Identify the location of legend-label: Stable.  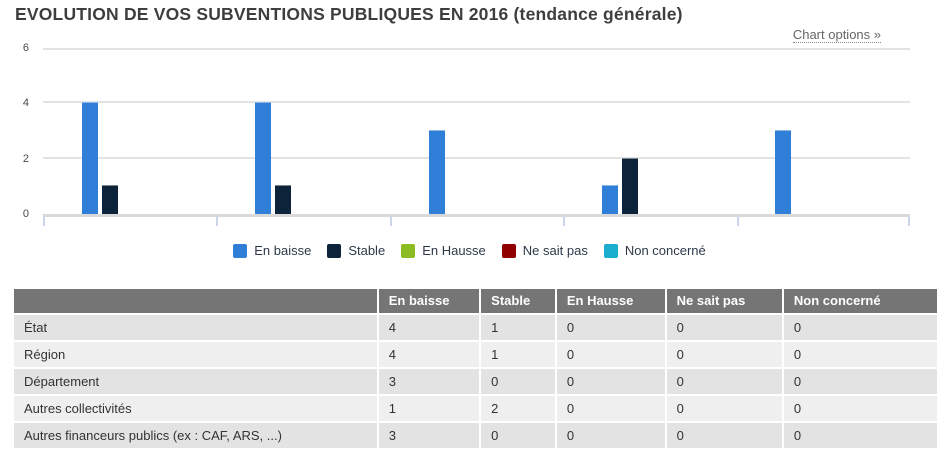
(367, 250).